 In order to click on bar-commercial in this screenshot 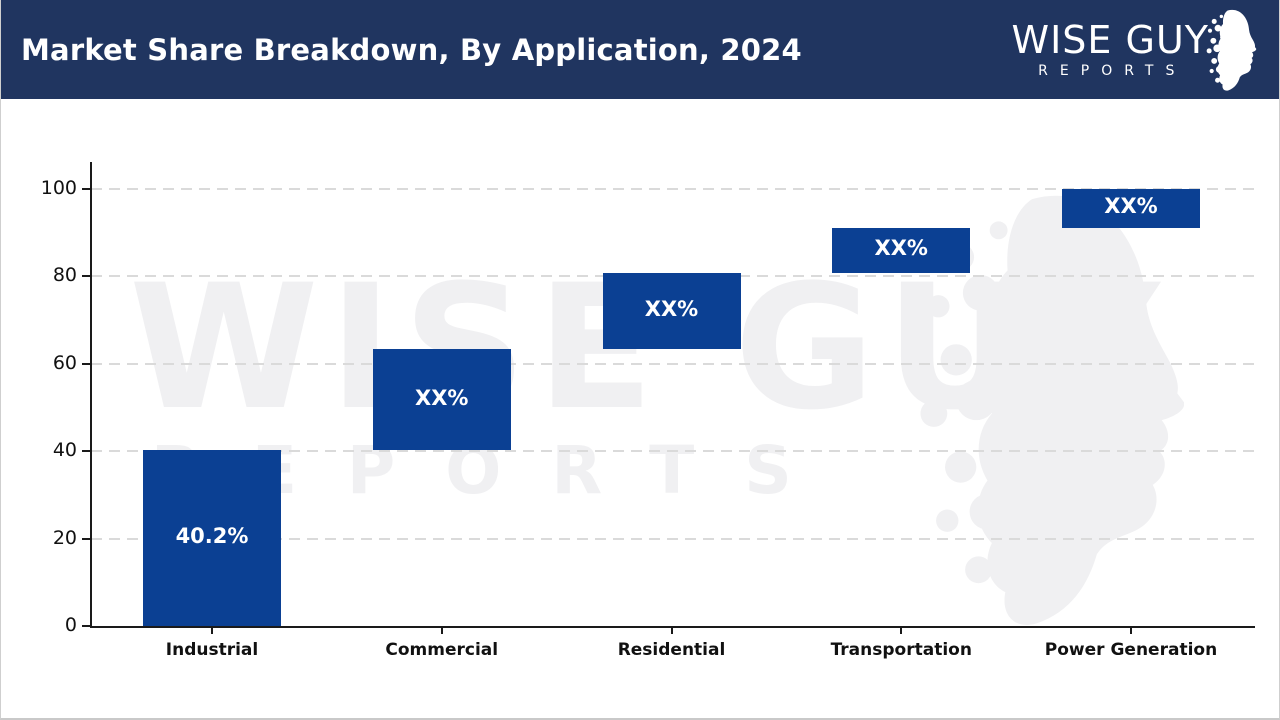, I will do `click(441, 400)`.